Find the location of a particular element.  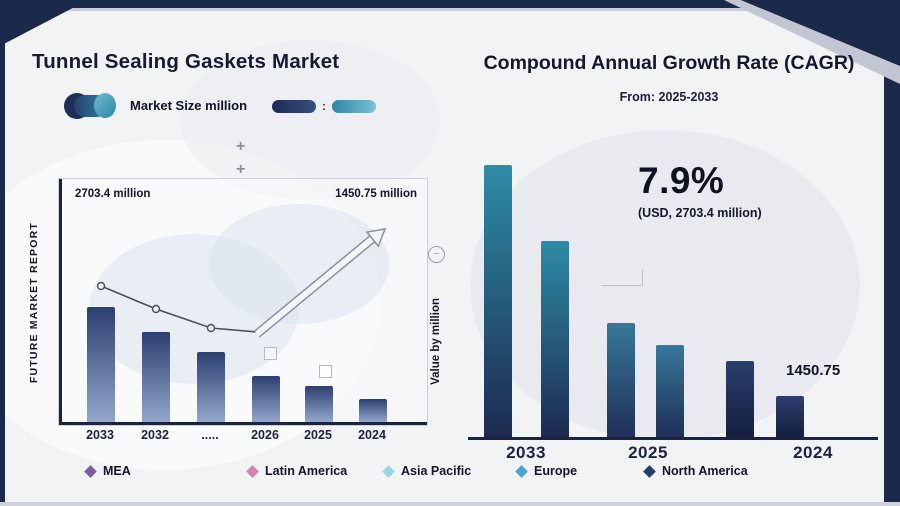

right-x-label: 2033 is located at coordinates (526, 452).